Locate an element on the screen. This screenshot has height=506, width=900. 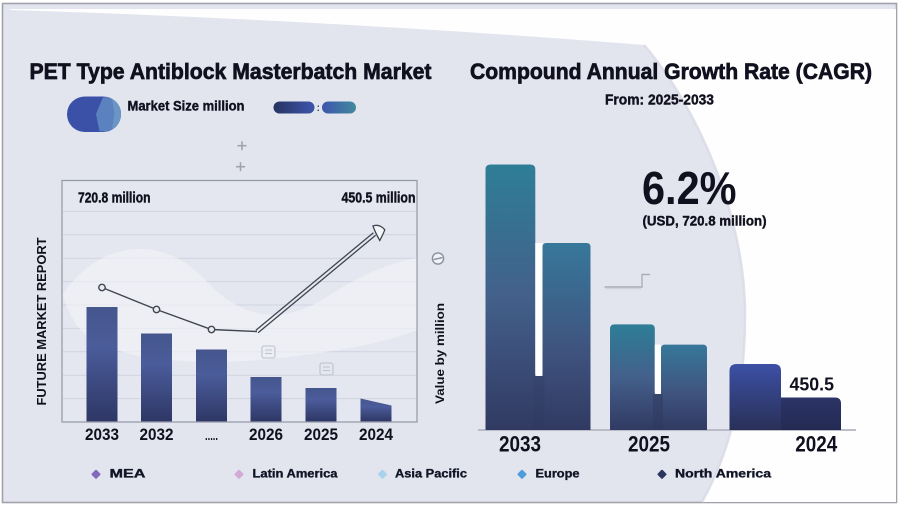
svg-text: Europe is located at coordinates (558, 474).